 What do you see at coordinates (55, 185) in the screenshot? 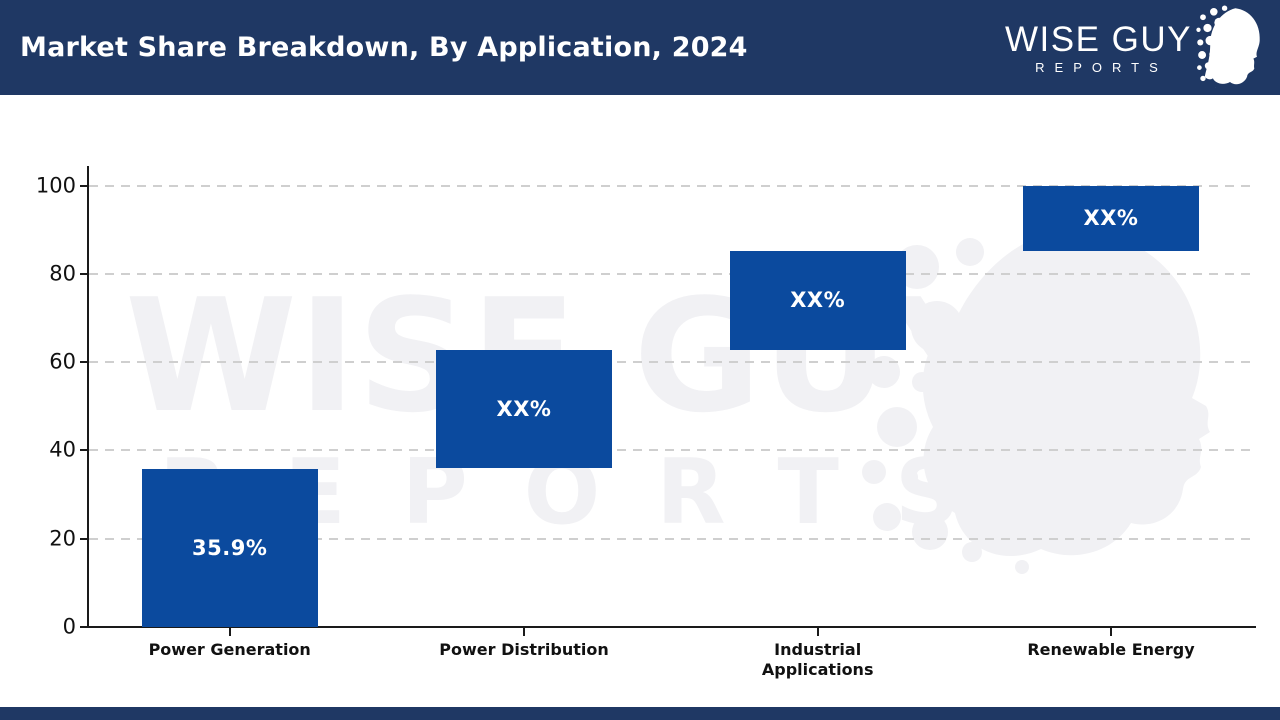
I see `y-axis-tick-label: 100` at bounding box center [55, 185].